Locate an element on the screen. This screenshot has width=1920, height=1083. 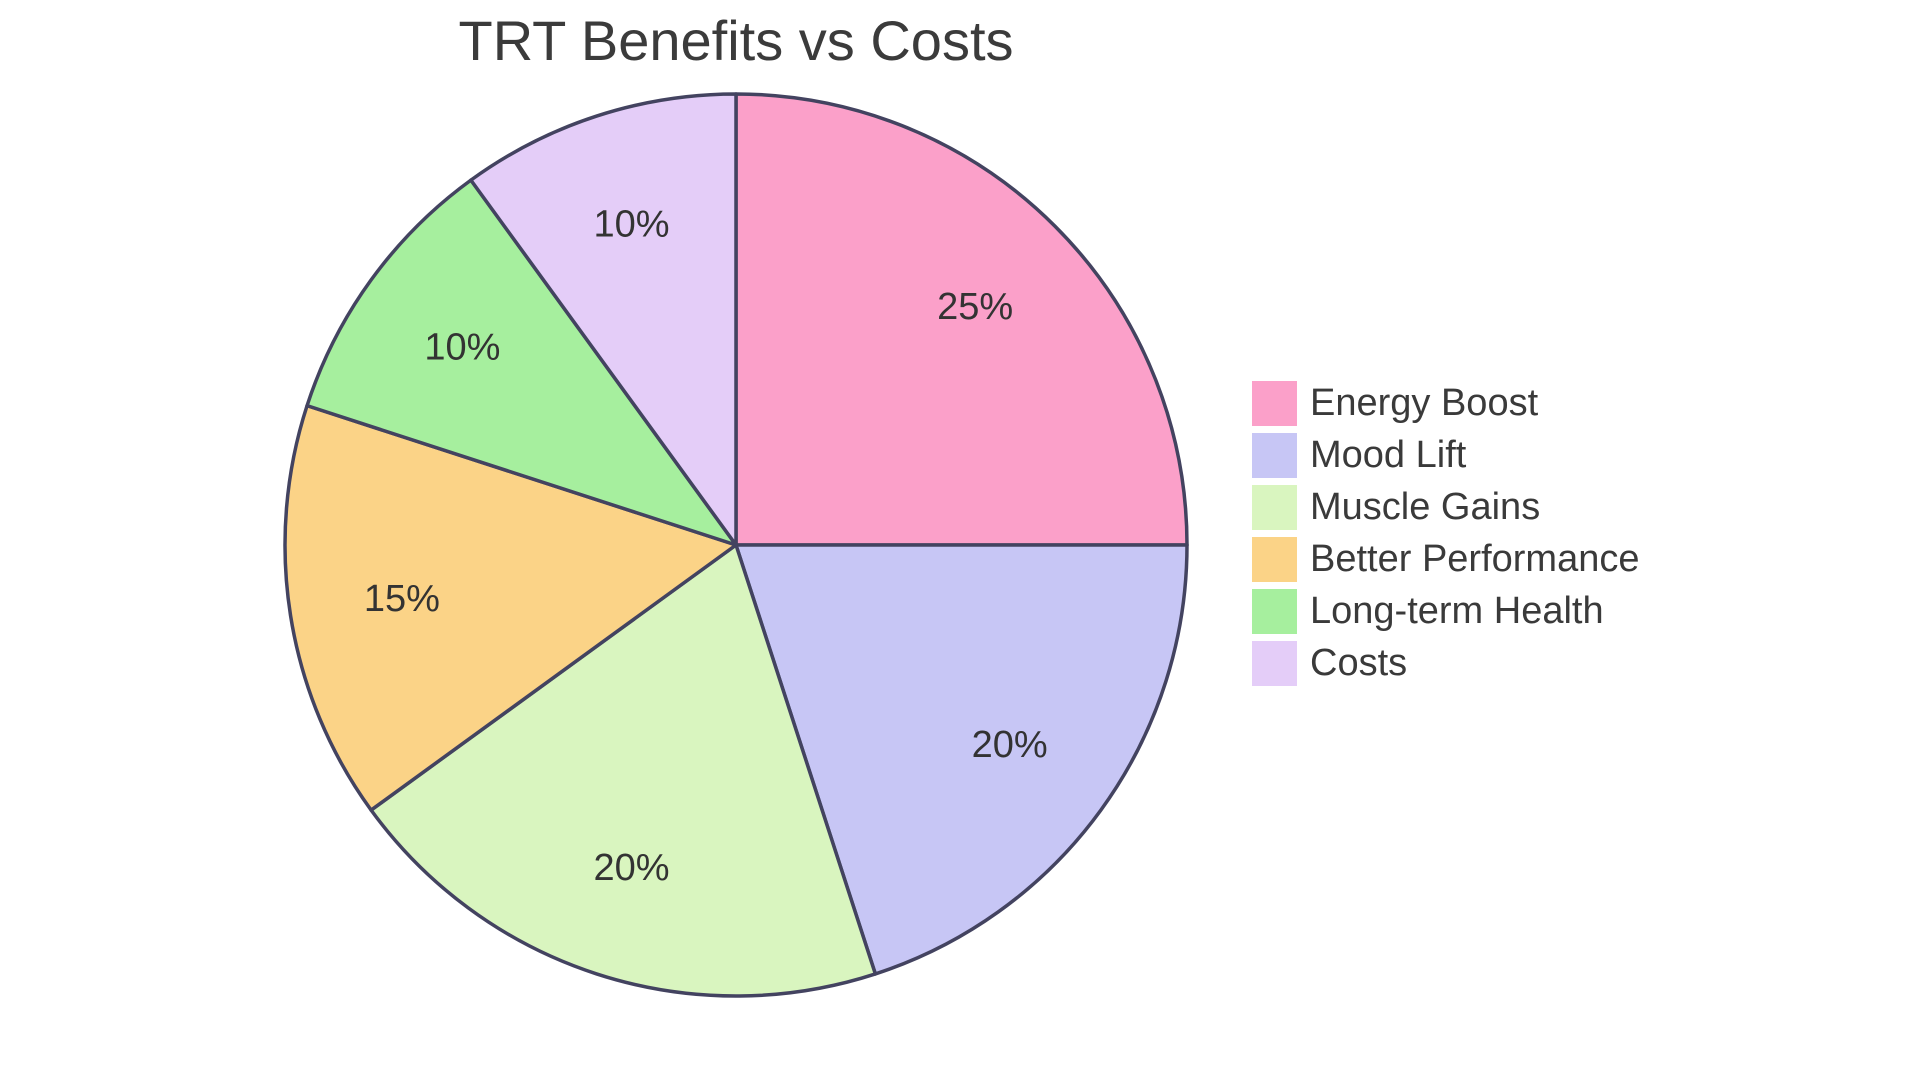
legend-item-long-term-health: Long-term Health is located at coordinates (1445, 611).